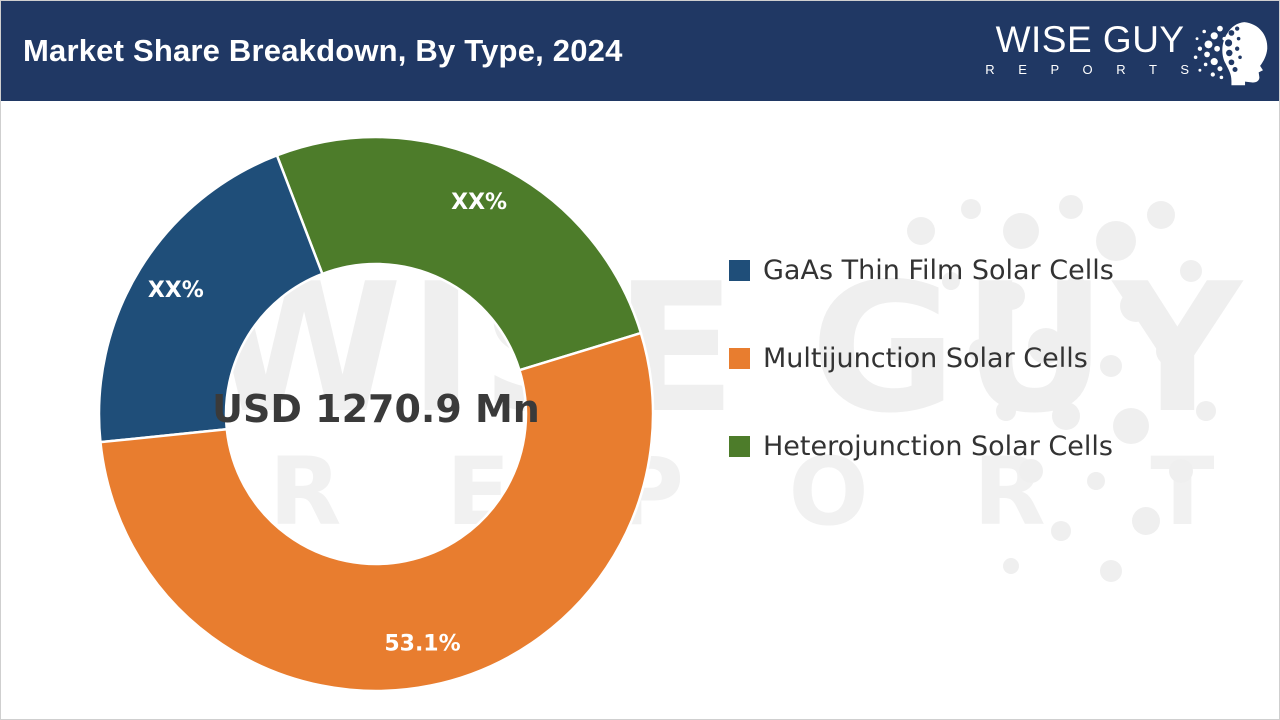 The image size is (1280, 720). Describe the element at coordinates (925, 358) in the screenshot. I see `legend-label-multijunction: Multijunction Solar Cells` at that location.